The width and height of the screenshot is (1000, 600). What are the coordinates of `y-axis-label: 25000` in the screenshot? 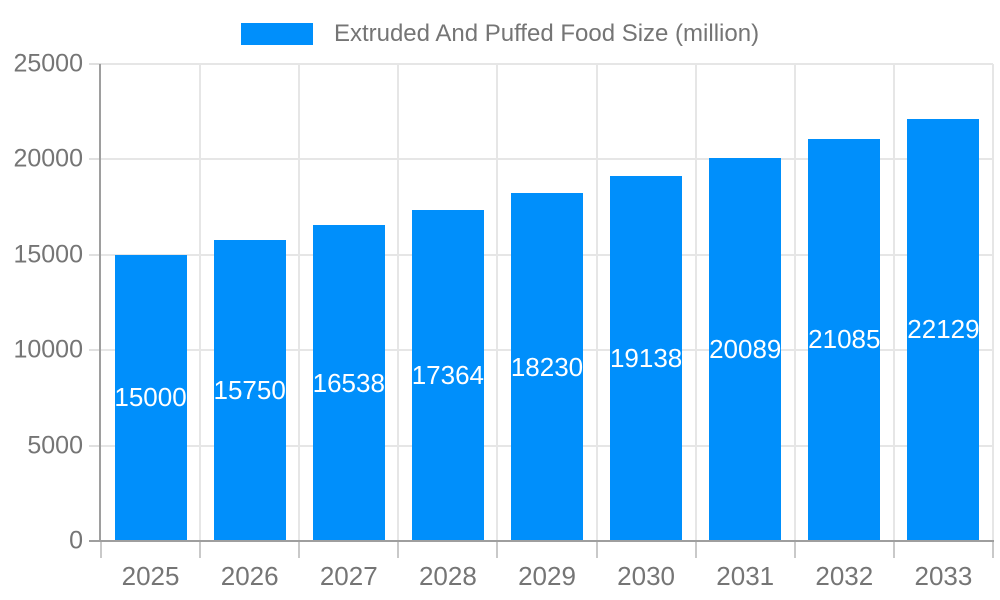 It's located at (48, 63).